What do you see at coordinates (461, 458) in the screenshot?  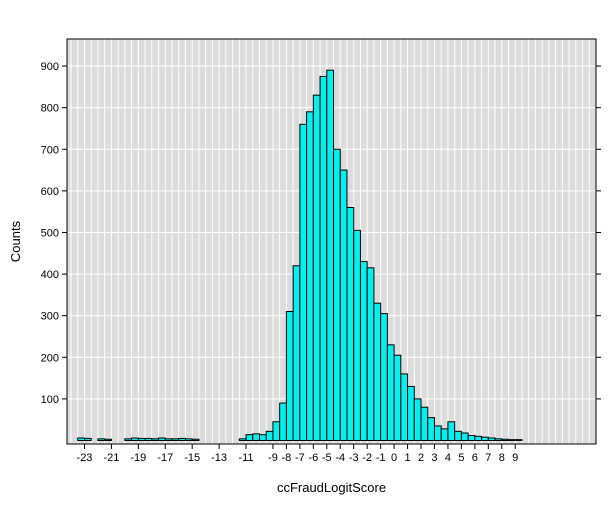 I see `x-tick-label: 5` at bounding box center [461, 458].